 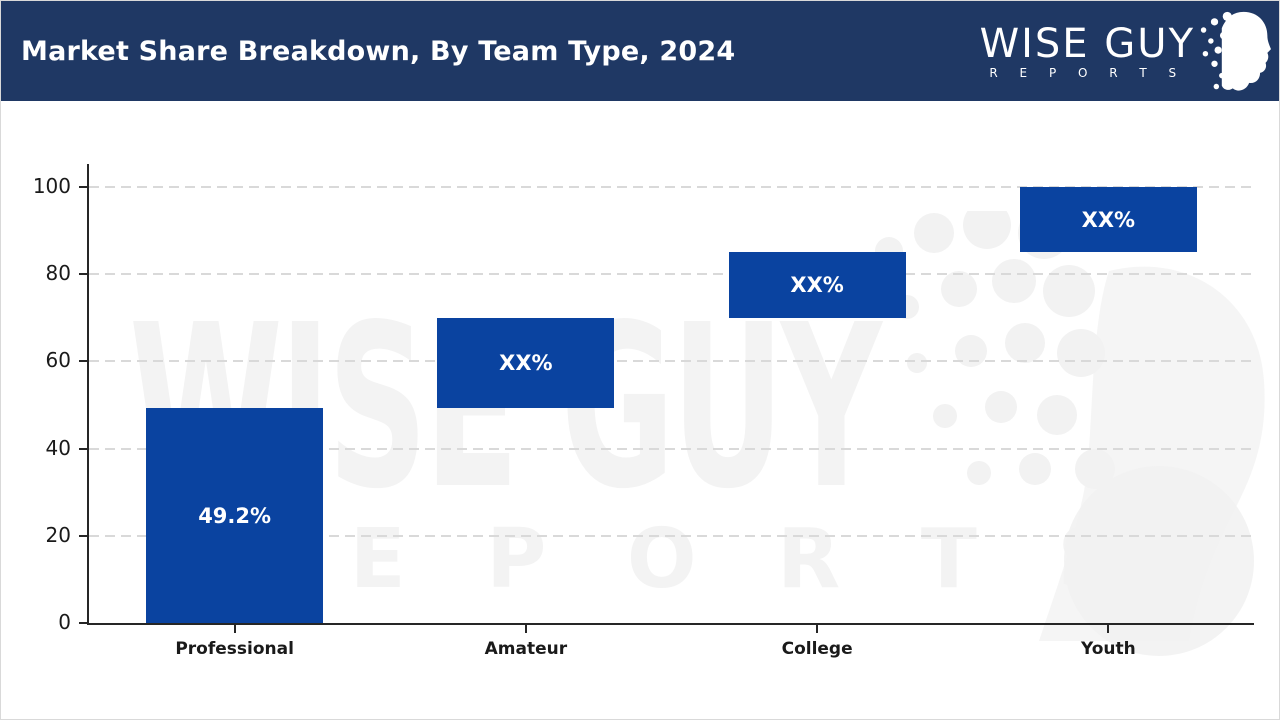 What do you see at coordinates (58, 273) in the screenshot?
I see `y-tick-label: 80` at bounding box center [58, 273].